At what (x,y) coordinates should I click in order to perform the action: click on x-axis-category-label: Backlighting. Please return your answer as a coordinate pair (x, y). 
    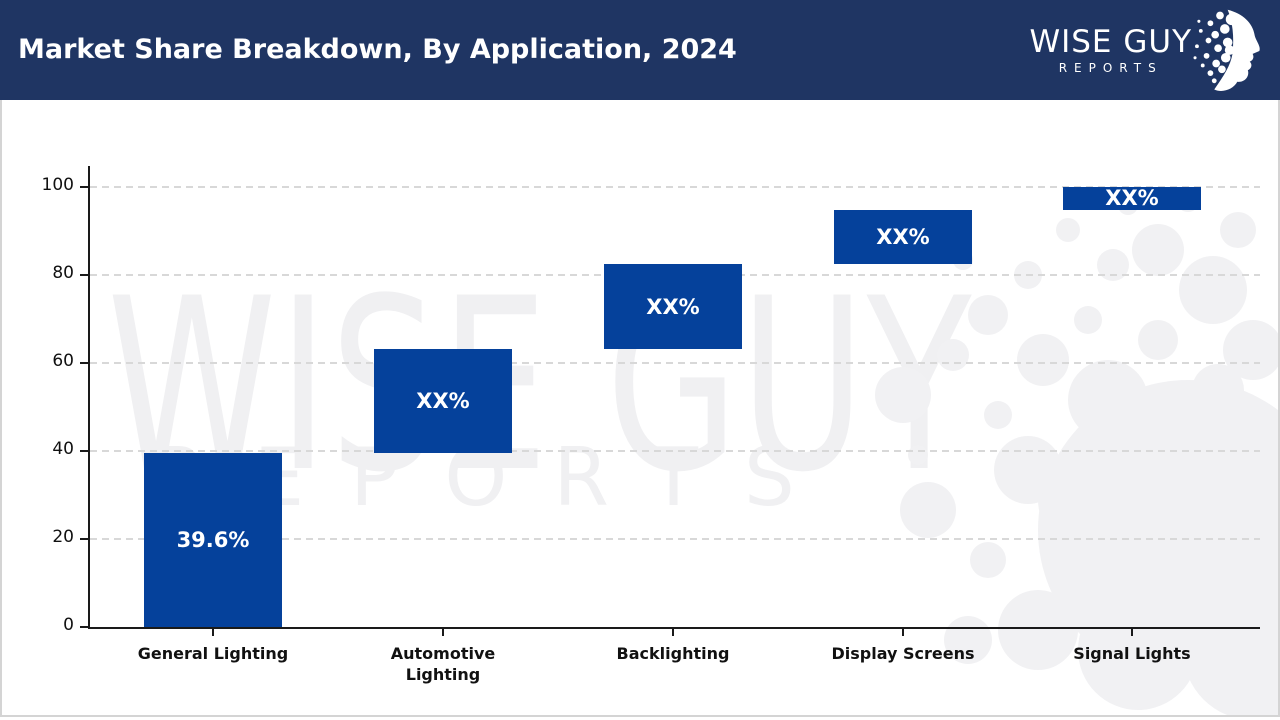
    Looking at the image, I should click on (673, 653).